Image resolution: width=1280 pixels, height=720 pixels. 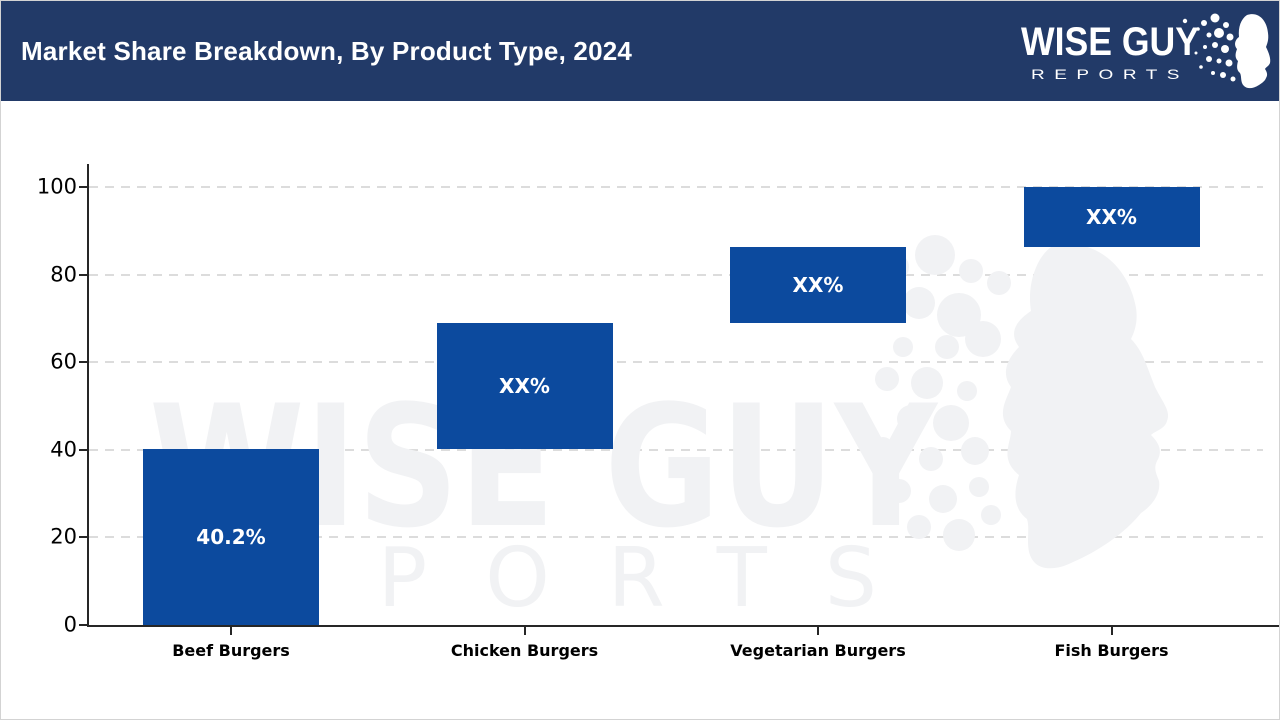 What do you see at coordinates (1253, 51) in the screenshot?
I see `logo-face-profile-icon` at bounding box center [1253, 51].